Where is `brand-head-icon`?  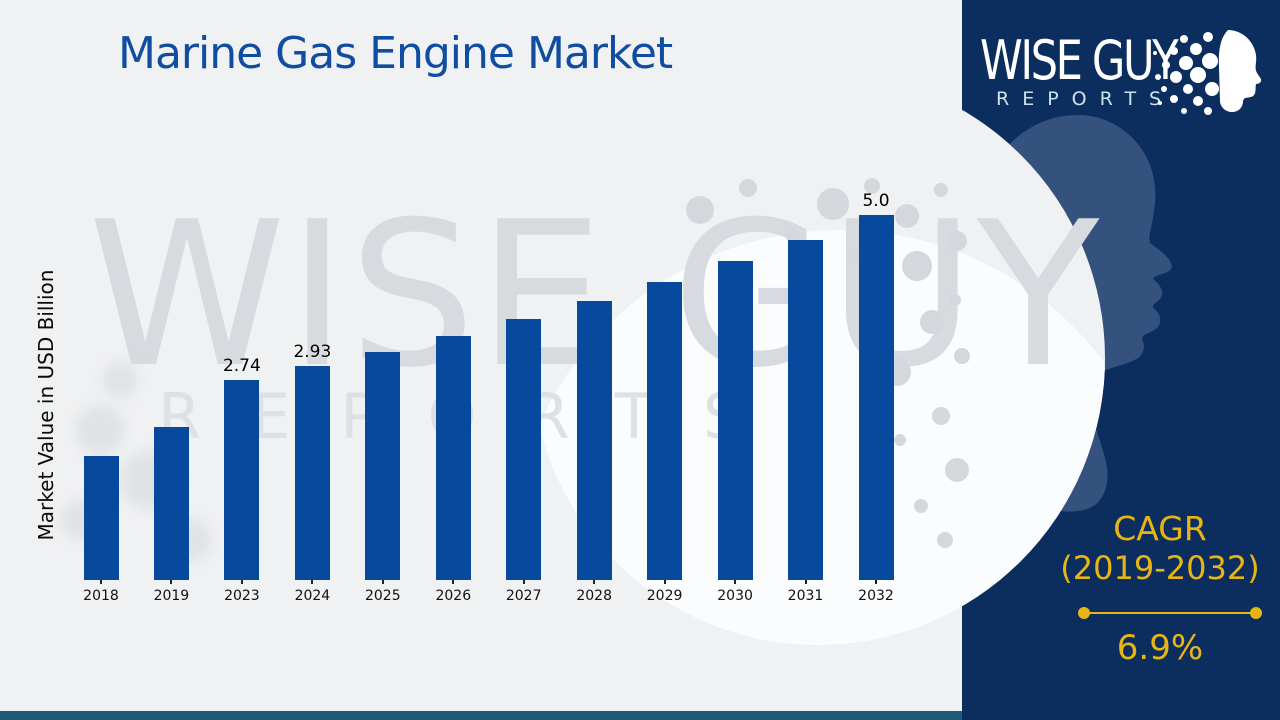 brand-head-icon is located at coordinates (1207, 72).